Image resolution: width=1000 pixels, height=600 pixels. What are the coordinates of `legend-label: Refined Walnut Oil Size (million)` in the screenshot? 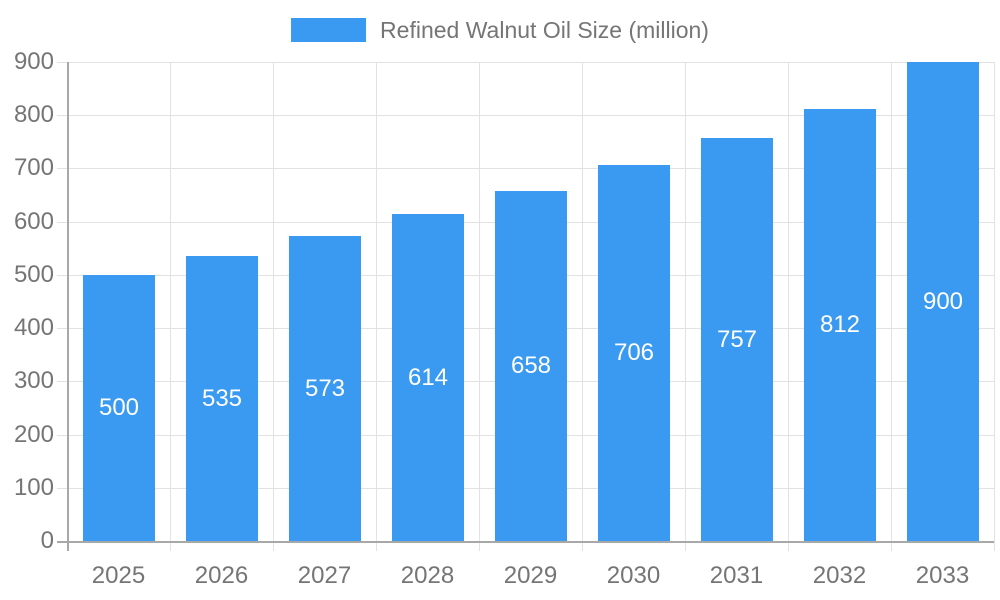 It's located at (544, 30).